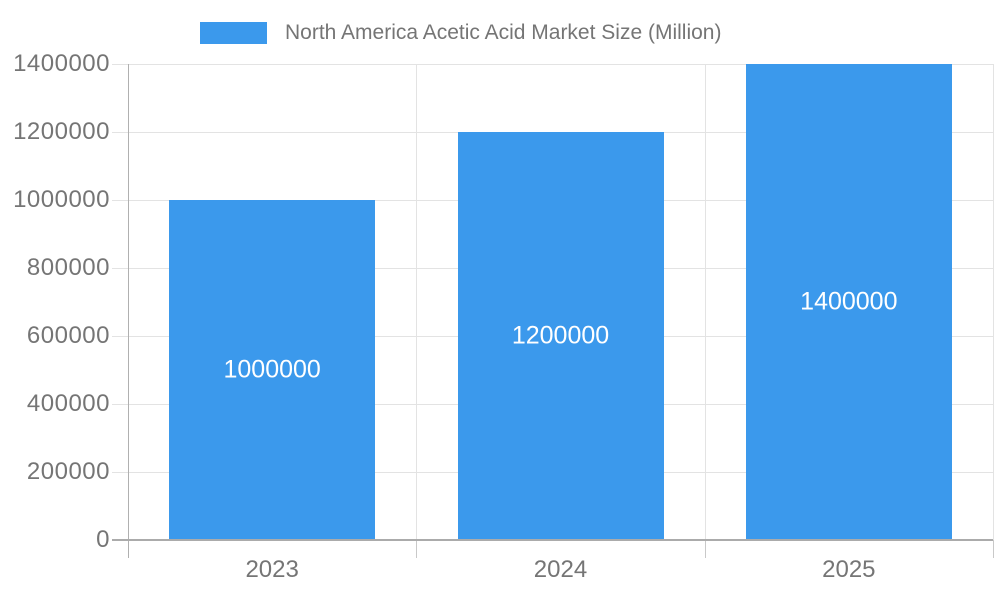  Describe the element at coordinates (68, 471) in the screenshot. I see `y-axis-tick-label: 200000` at that location.